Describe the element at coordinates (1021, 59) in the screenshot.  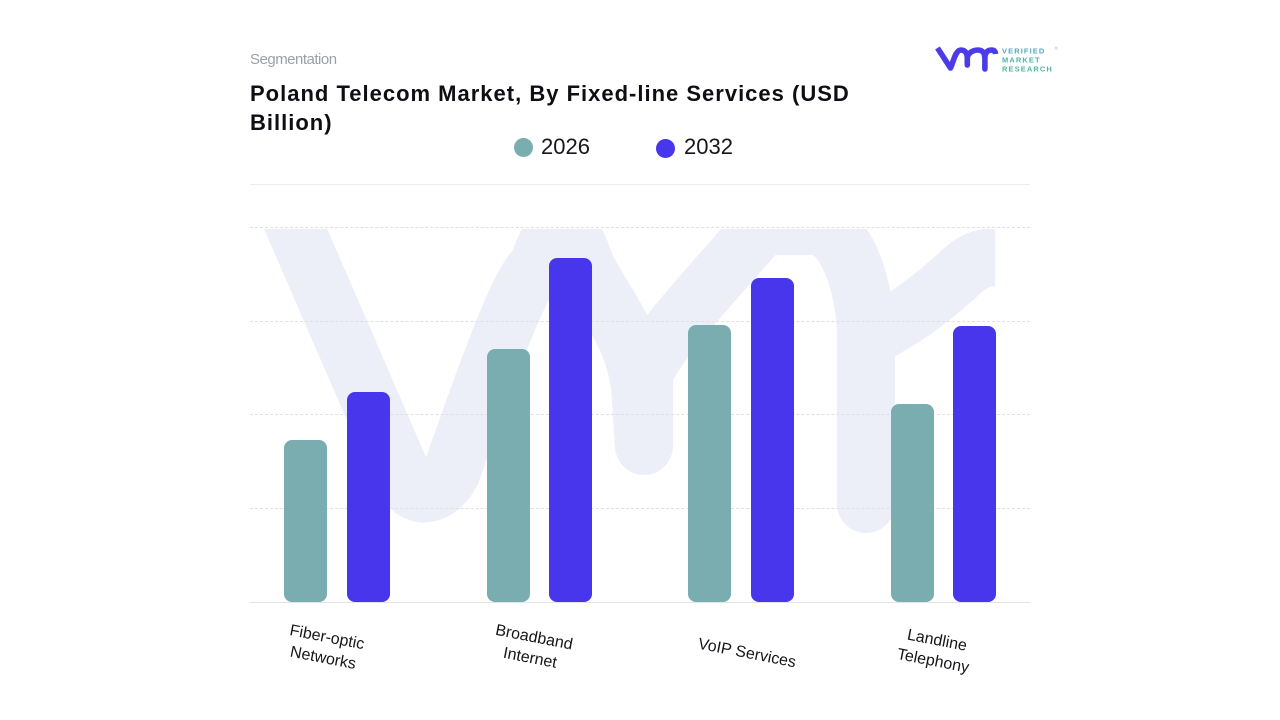
I see `svg-text: MARKET` at that location.